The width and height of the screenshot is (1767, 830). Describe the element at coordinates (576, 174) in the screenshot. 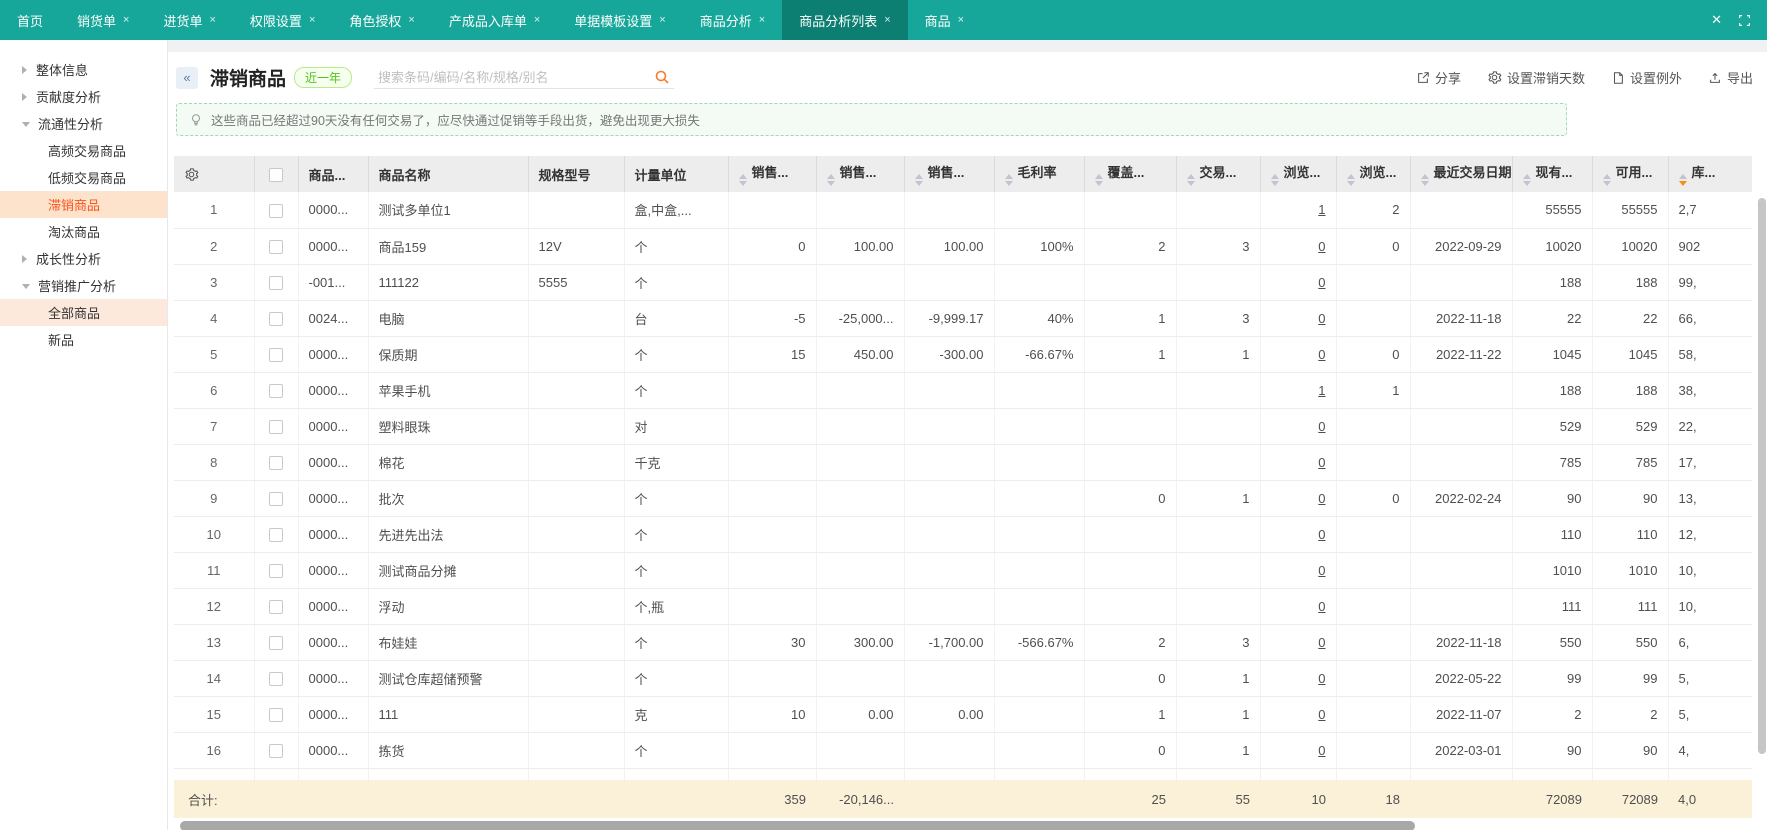

I see `column-header-spec: 规格型号` at that location.